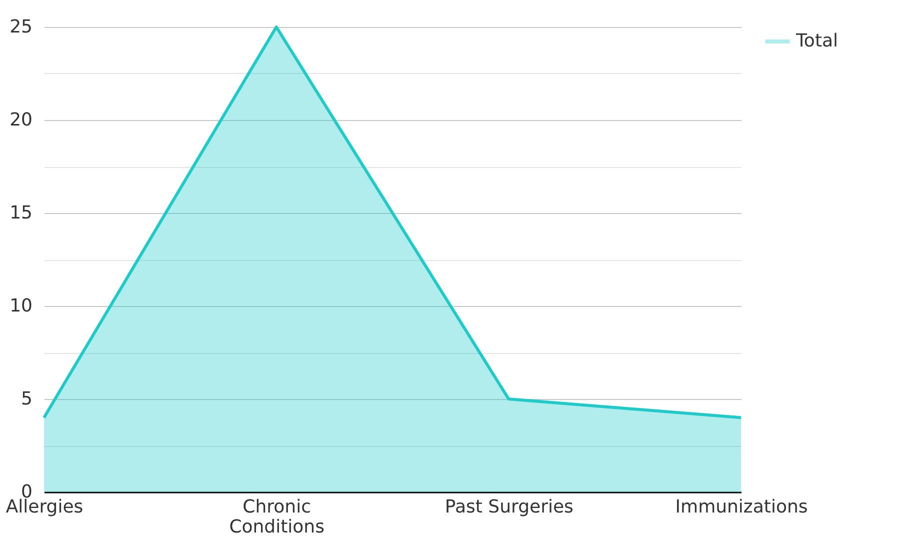  Describe the element at coordinates (816, 41) in the screenshot. I see `legend-label: Total` at that location.